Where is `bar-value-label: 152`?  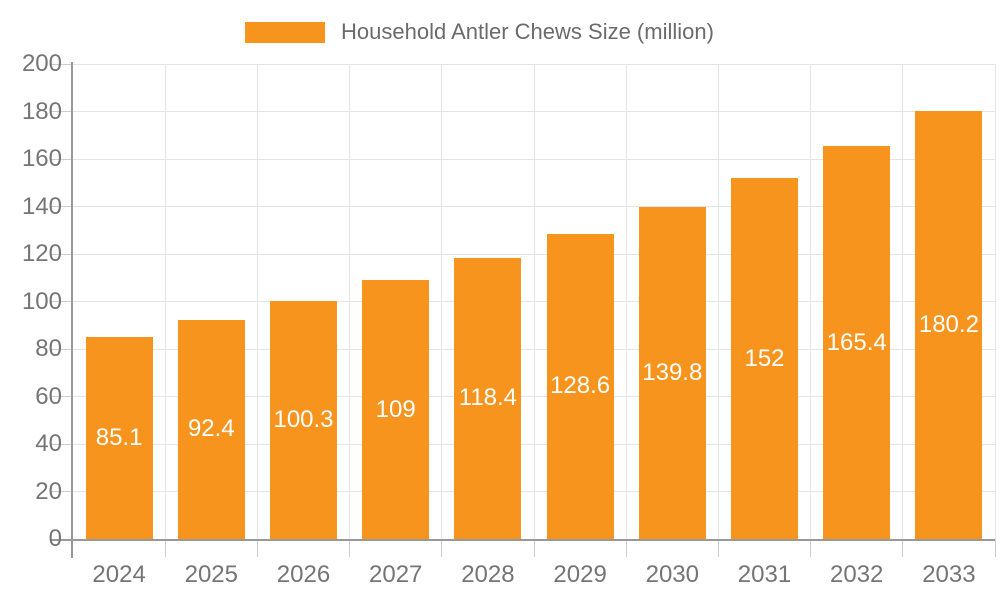
bar-value-label: 152 is located at coordinates (764, 358).